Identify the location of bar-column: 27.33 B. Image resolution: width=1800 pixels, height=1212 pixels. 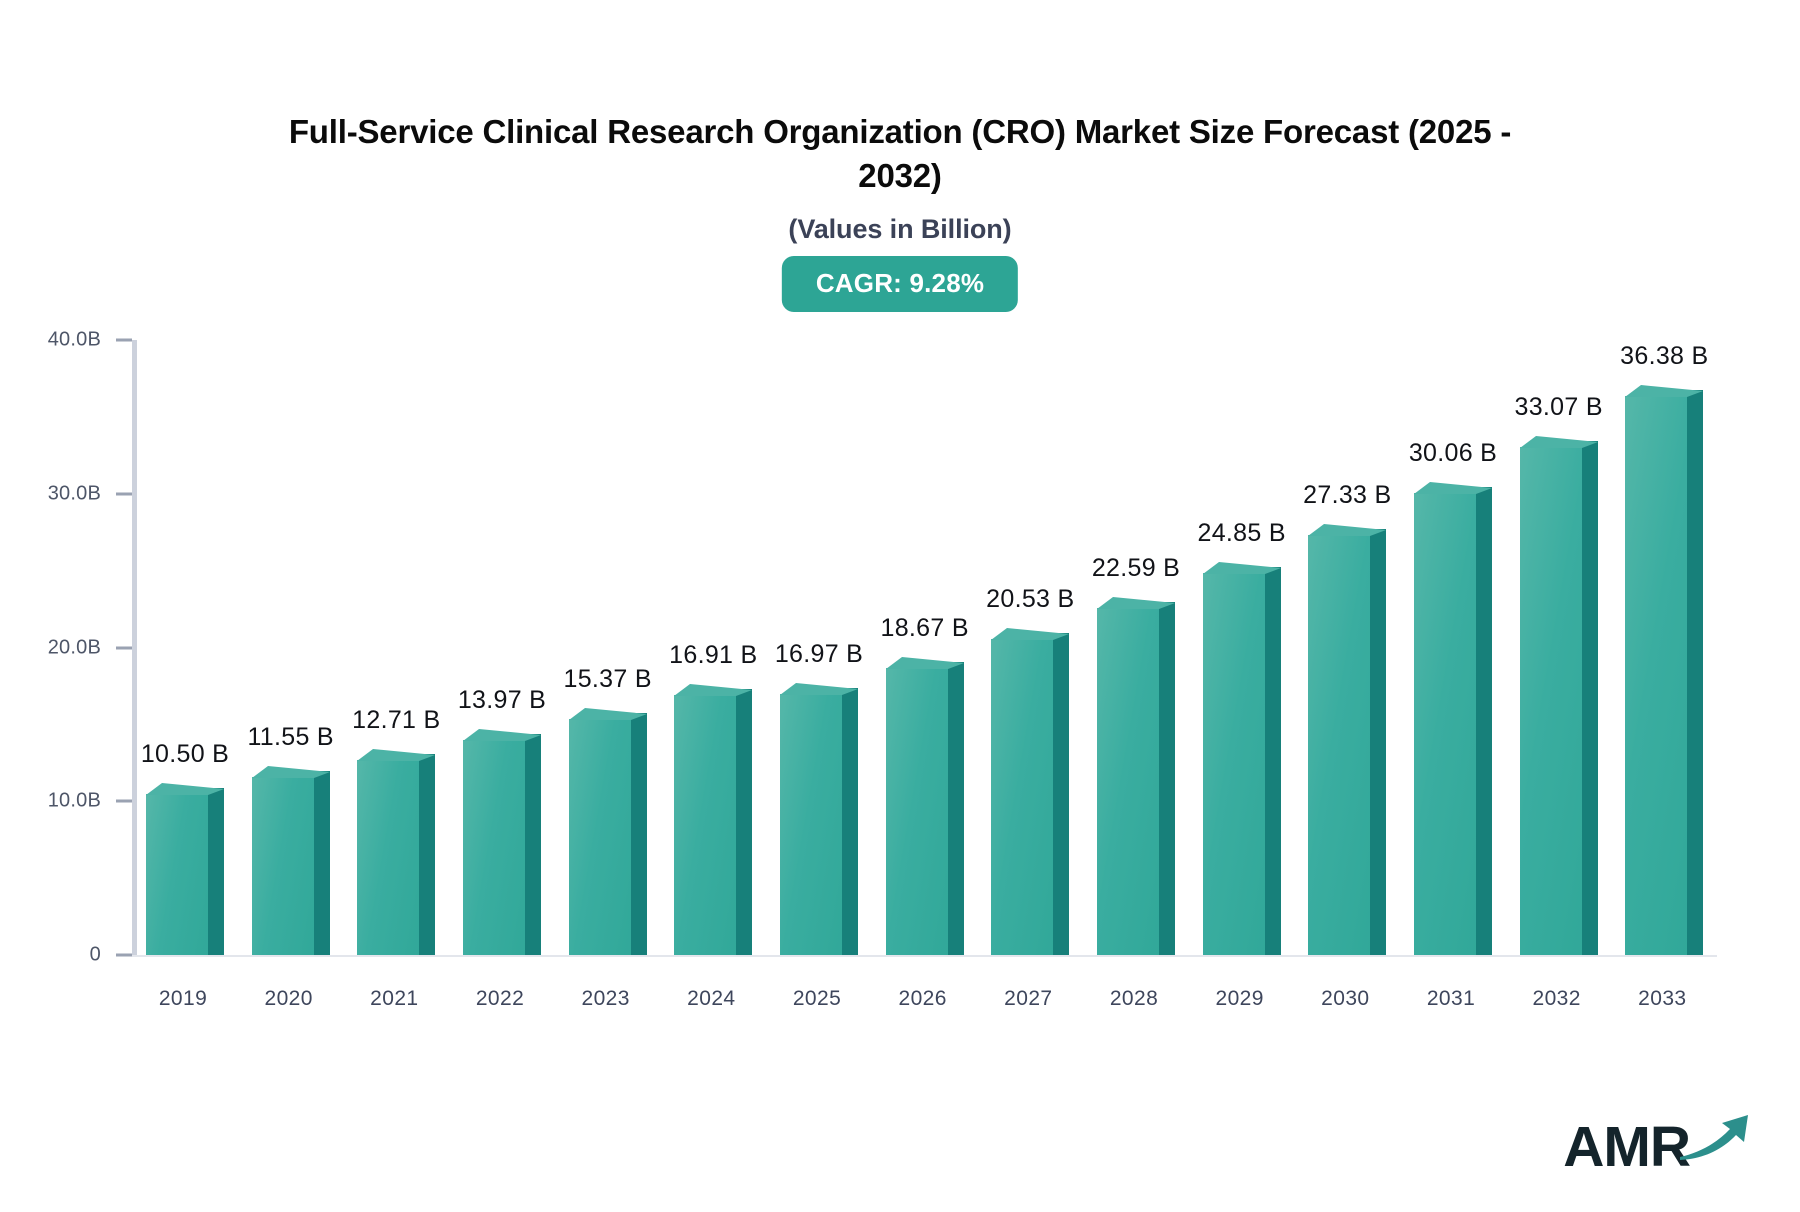
(1347, 718).